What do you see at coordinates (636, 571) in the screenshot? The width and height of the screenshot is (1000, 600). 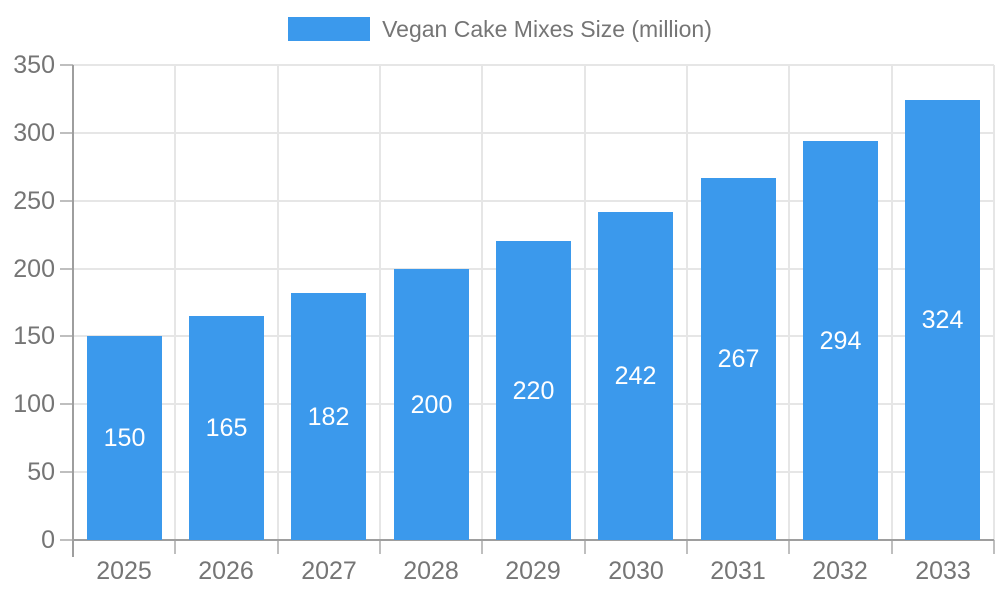 I see `x-axis-label: 2030` at bounding box center [636, 571].